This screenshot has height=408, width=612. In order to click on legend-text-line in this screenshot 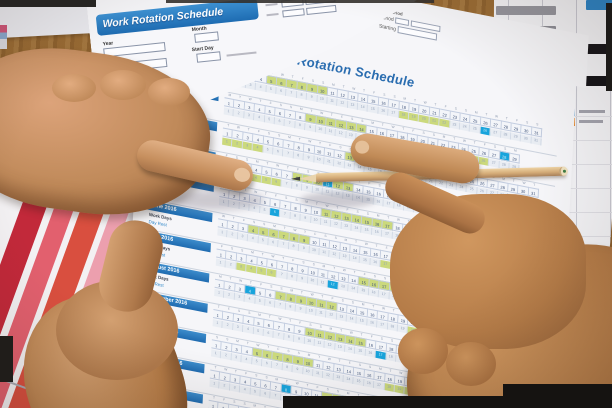, I will do `click(592, 111)`.